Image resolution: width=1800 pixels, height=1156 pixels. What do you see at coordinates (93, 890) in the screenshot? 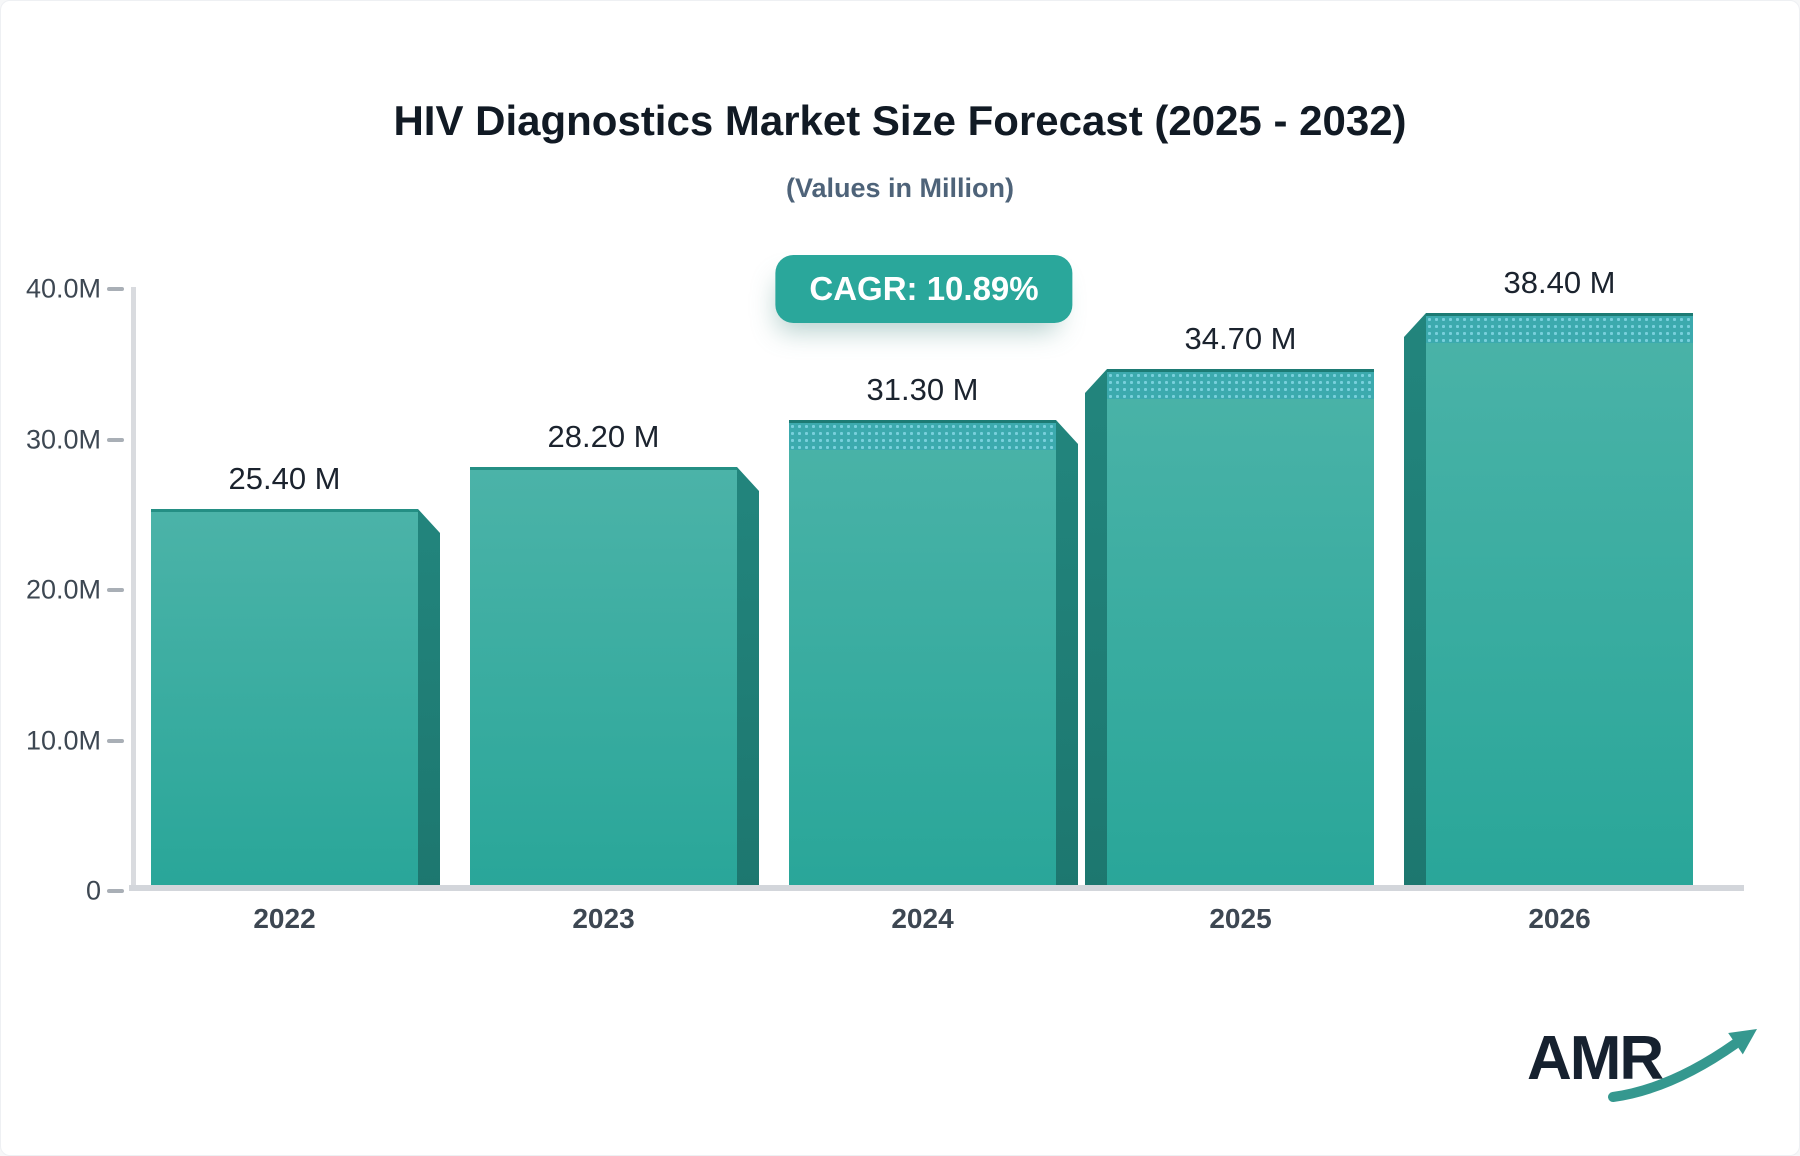
I see `y-tick-label: 0` at bounding box center [93, 890].